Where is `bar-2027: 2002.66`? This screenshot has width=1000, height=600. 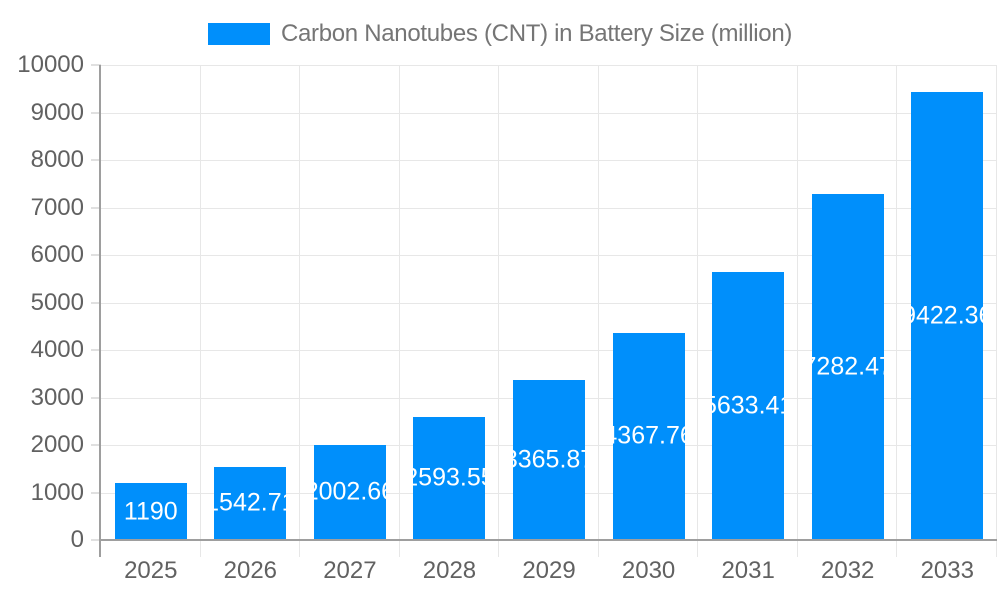
bar-2027: 2002.66 is located at coordinates (349, 492).